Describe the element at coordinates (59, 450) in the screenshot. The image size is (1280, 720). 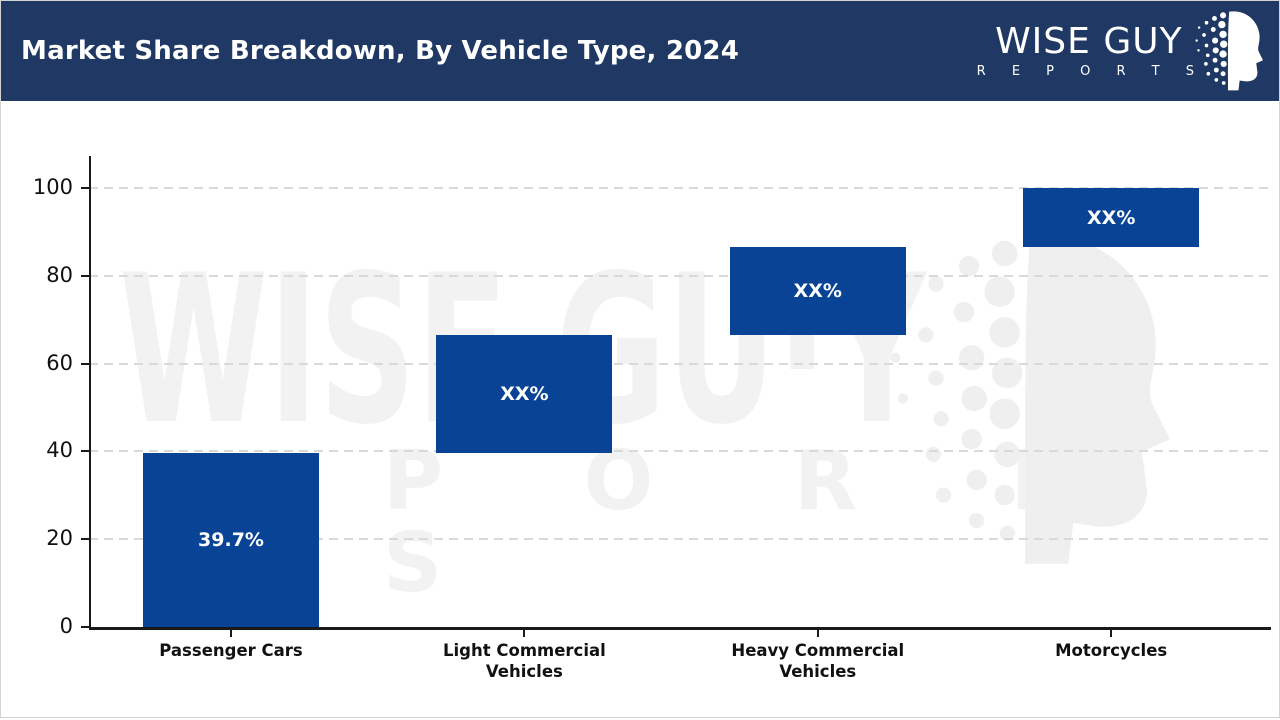
I see `y-tick-label: 40` at that location.